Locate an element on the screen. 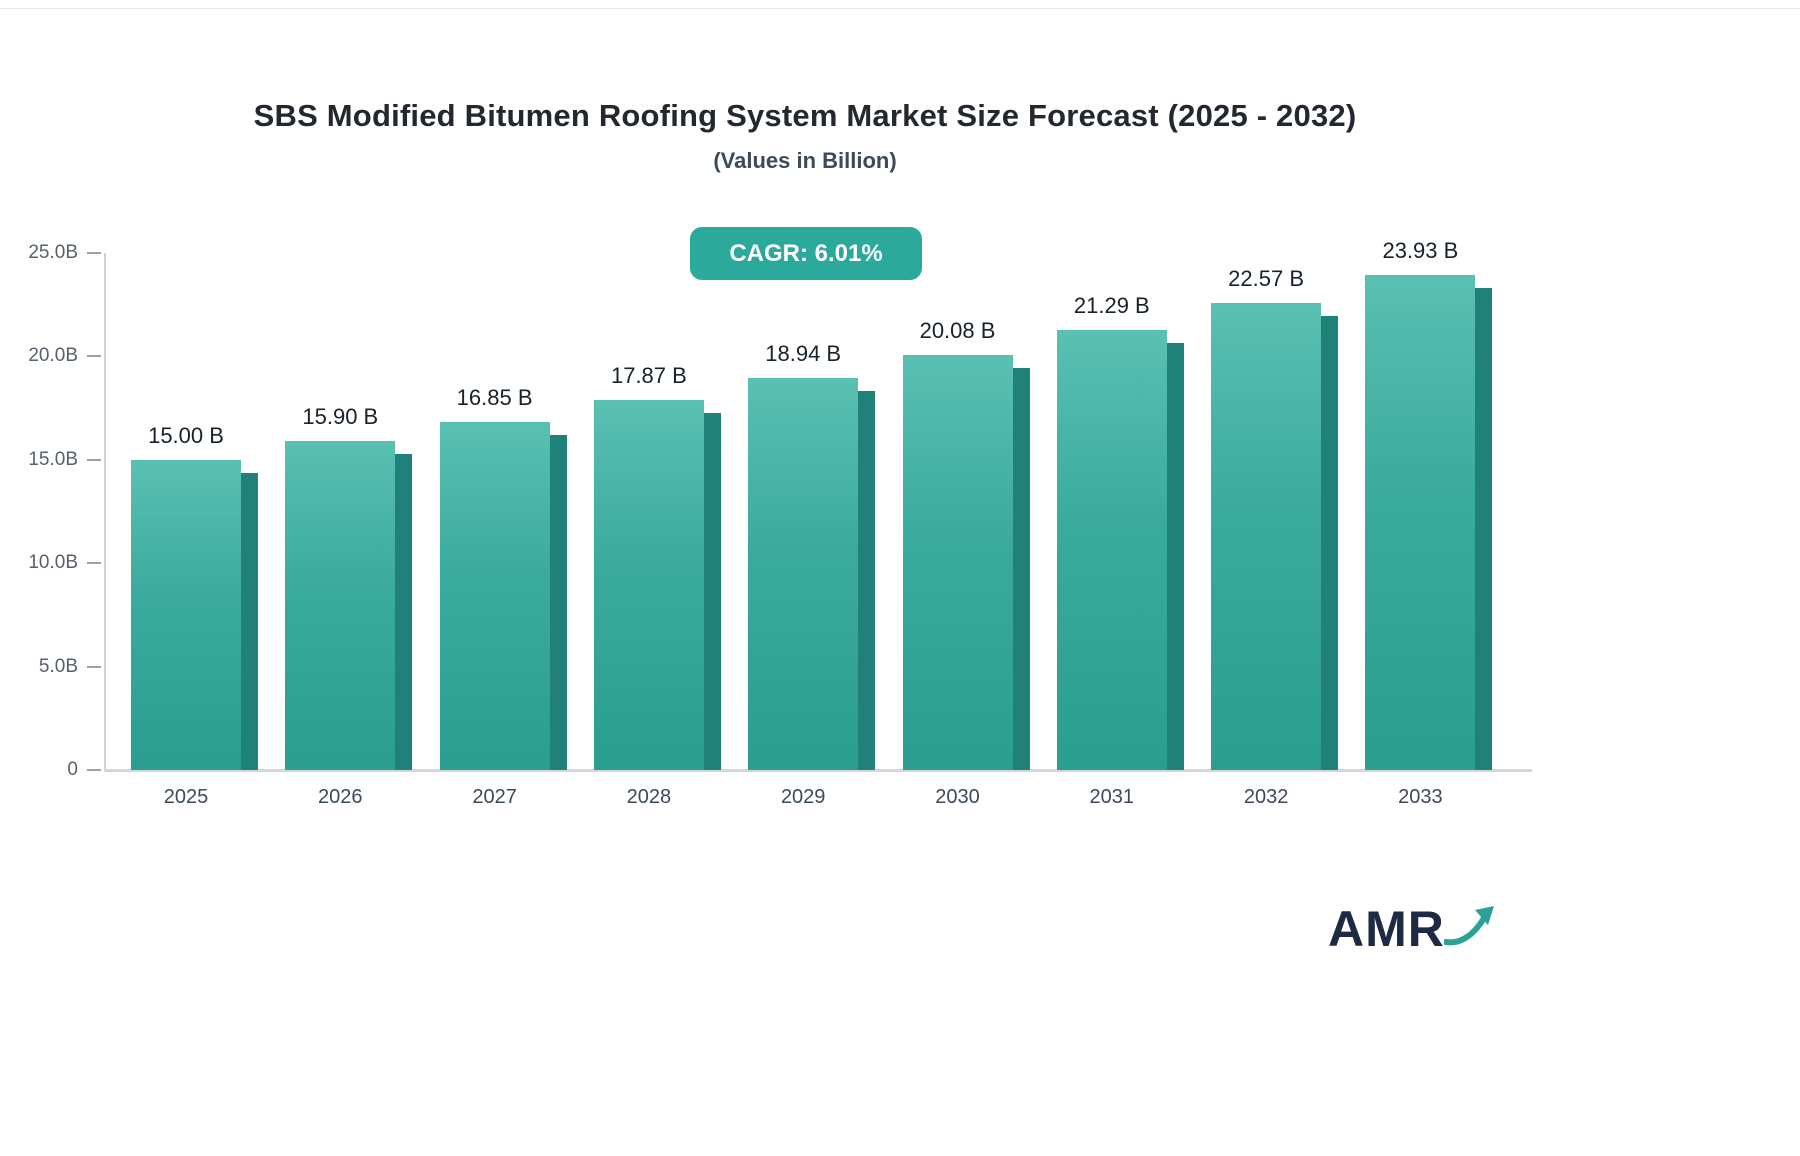 The height and width of the screenshot is (1156, 1800). x-axis-label-2028: 2028 is located at coordinates (649, 797).